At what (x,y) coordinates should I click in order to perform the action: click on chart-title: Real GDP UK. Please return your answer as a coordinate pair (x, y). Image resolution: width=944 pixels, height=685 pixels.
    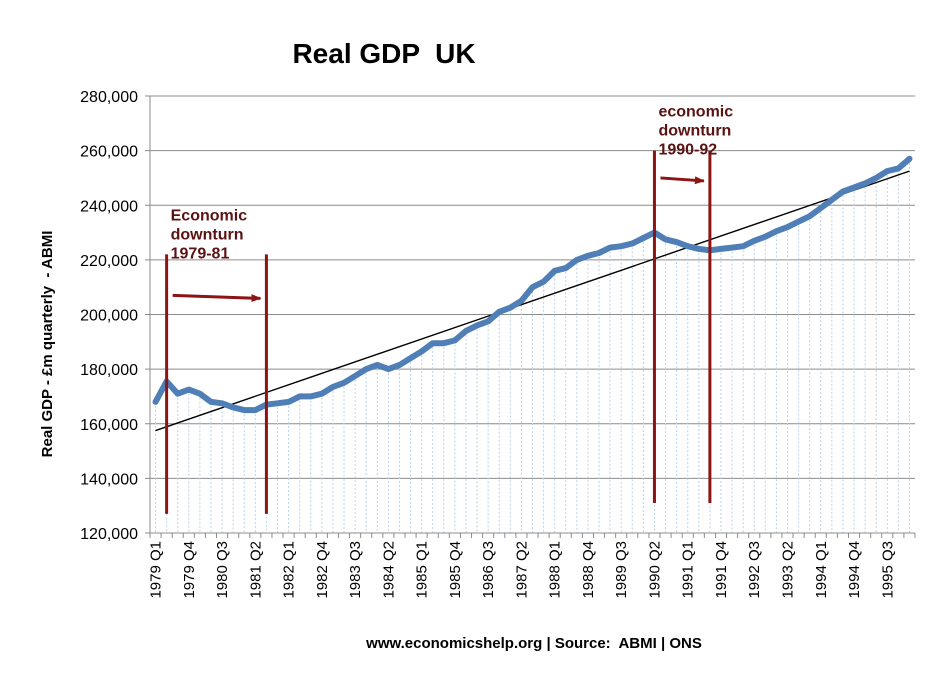
    Looking at the image, I should click on (383, 53).